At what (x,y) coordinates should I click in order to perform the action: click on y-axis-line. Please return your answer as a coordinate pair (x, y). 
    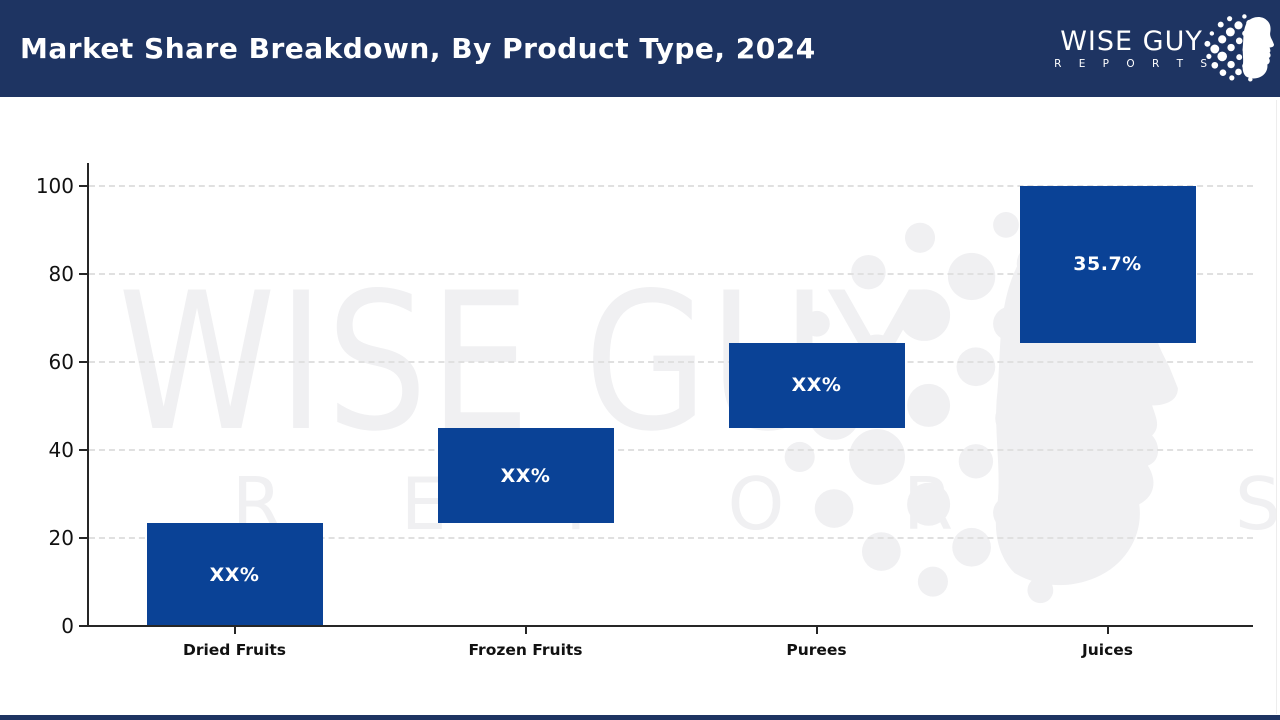
    Looking at the image, I should click on (88, 395).